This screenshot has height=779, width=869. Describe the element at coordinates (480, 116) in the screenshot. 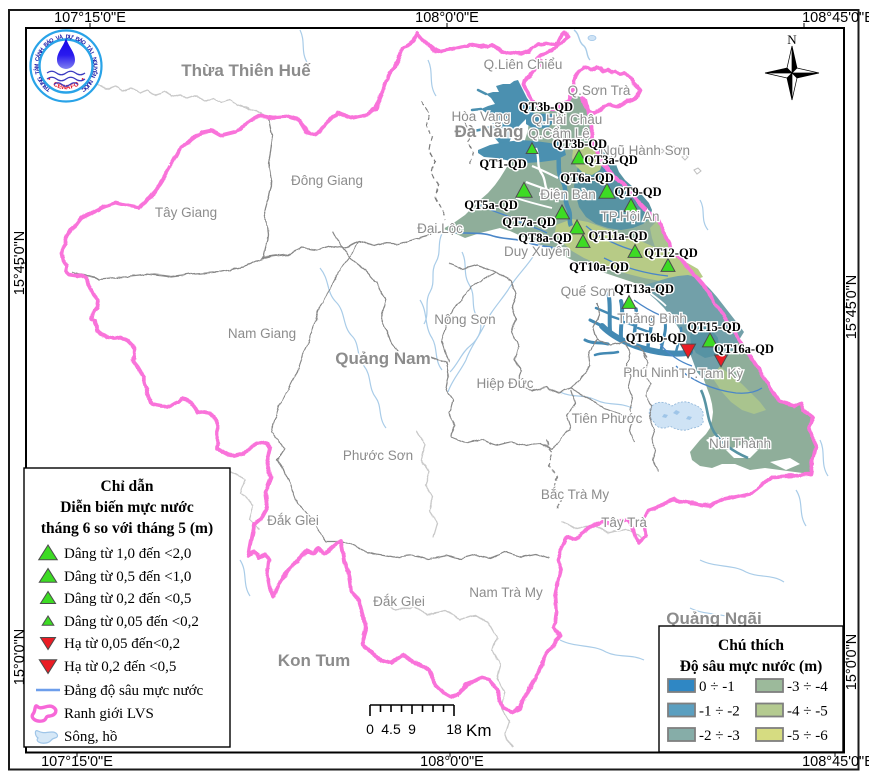

I see `svg-text: Hòa Vang` at that location.